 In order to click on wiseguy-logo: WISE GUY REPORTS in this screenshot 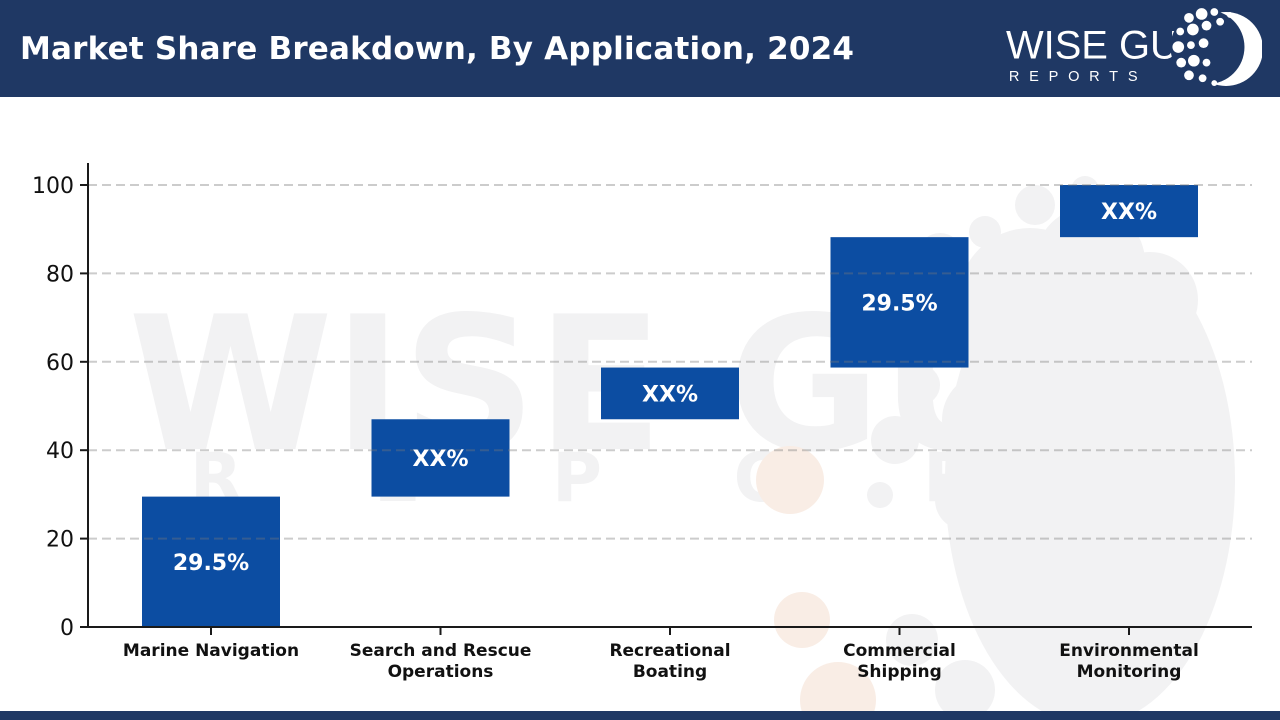, I will do `click(1134, 46)`.